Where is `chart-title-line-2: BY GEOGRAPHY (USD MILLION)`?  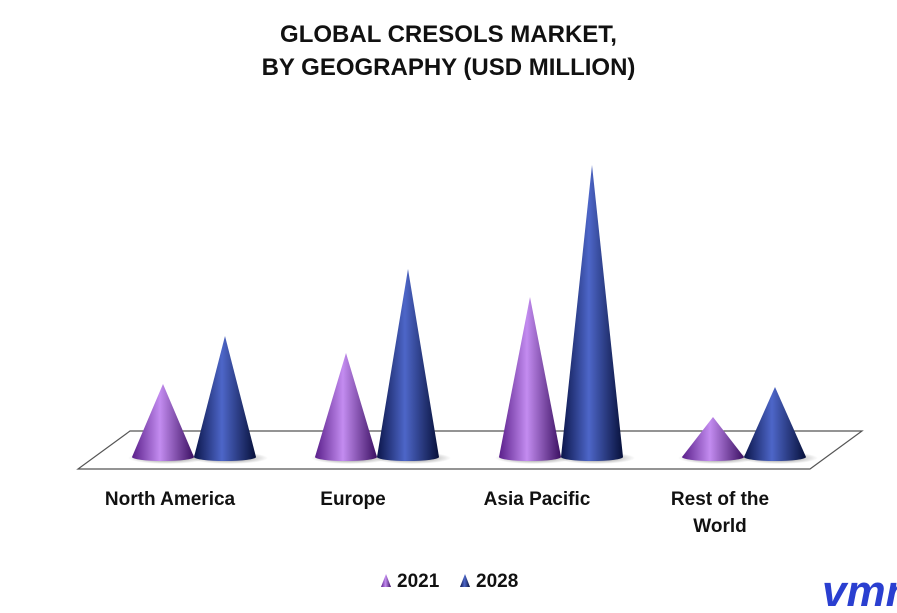 chart-title-line-2: BY GEOGRAPHY (USD MILLION) is located at coordinates (448, 67).